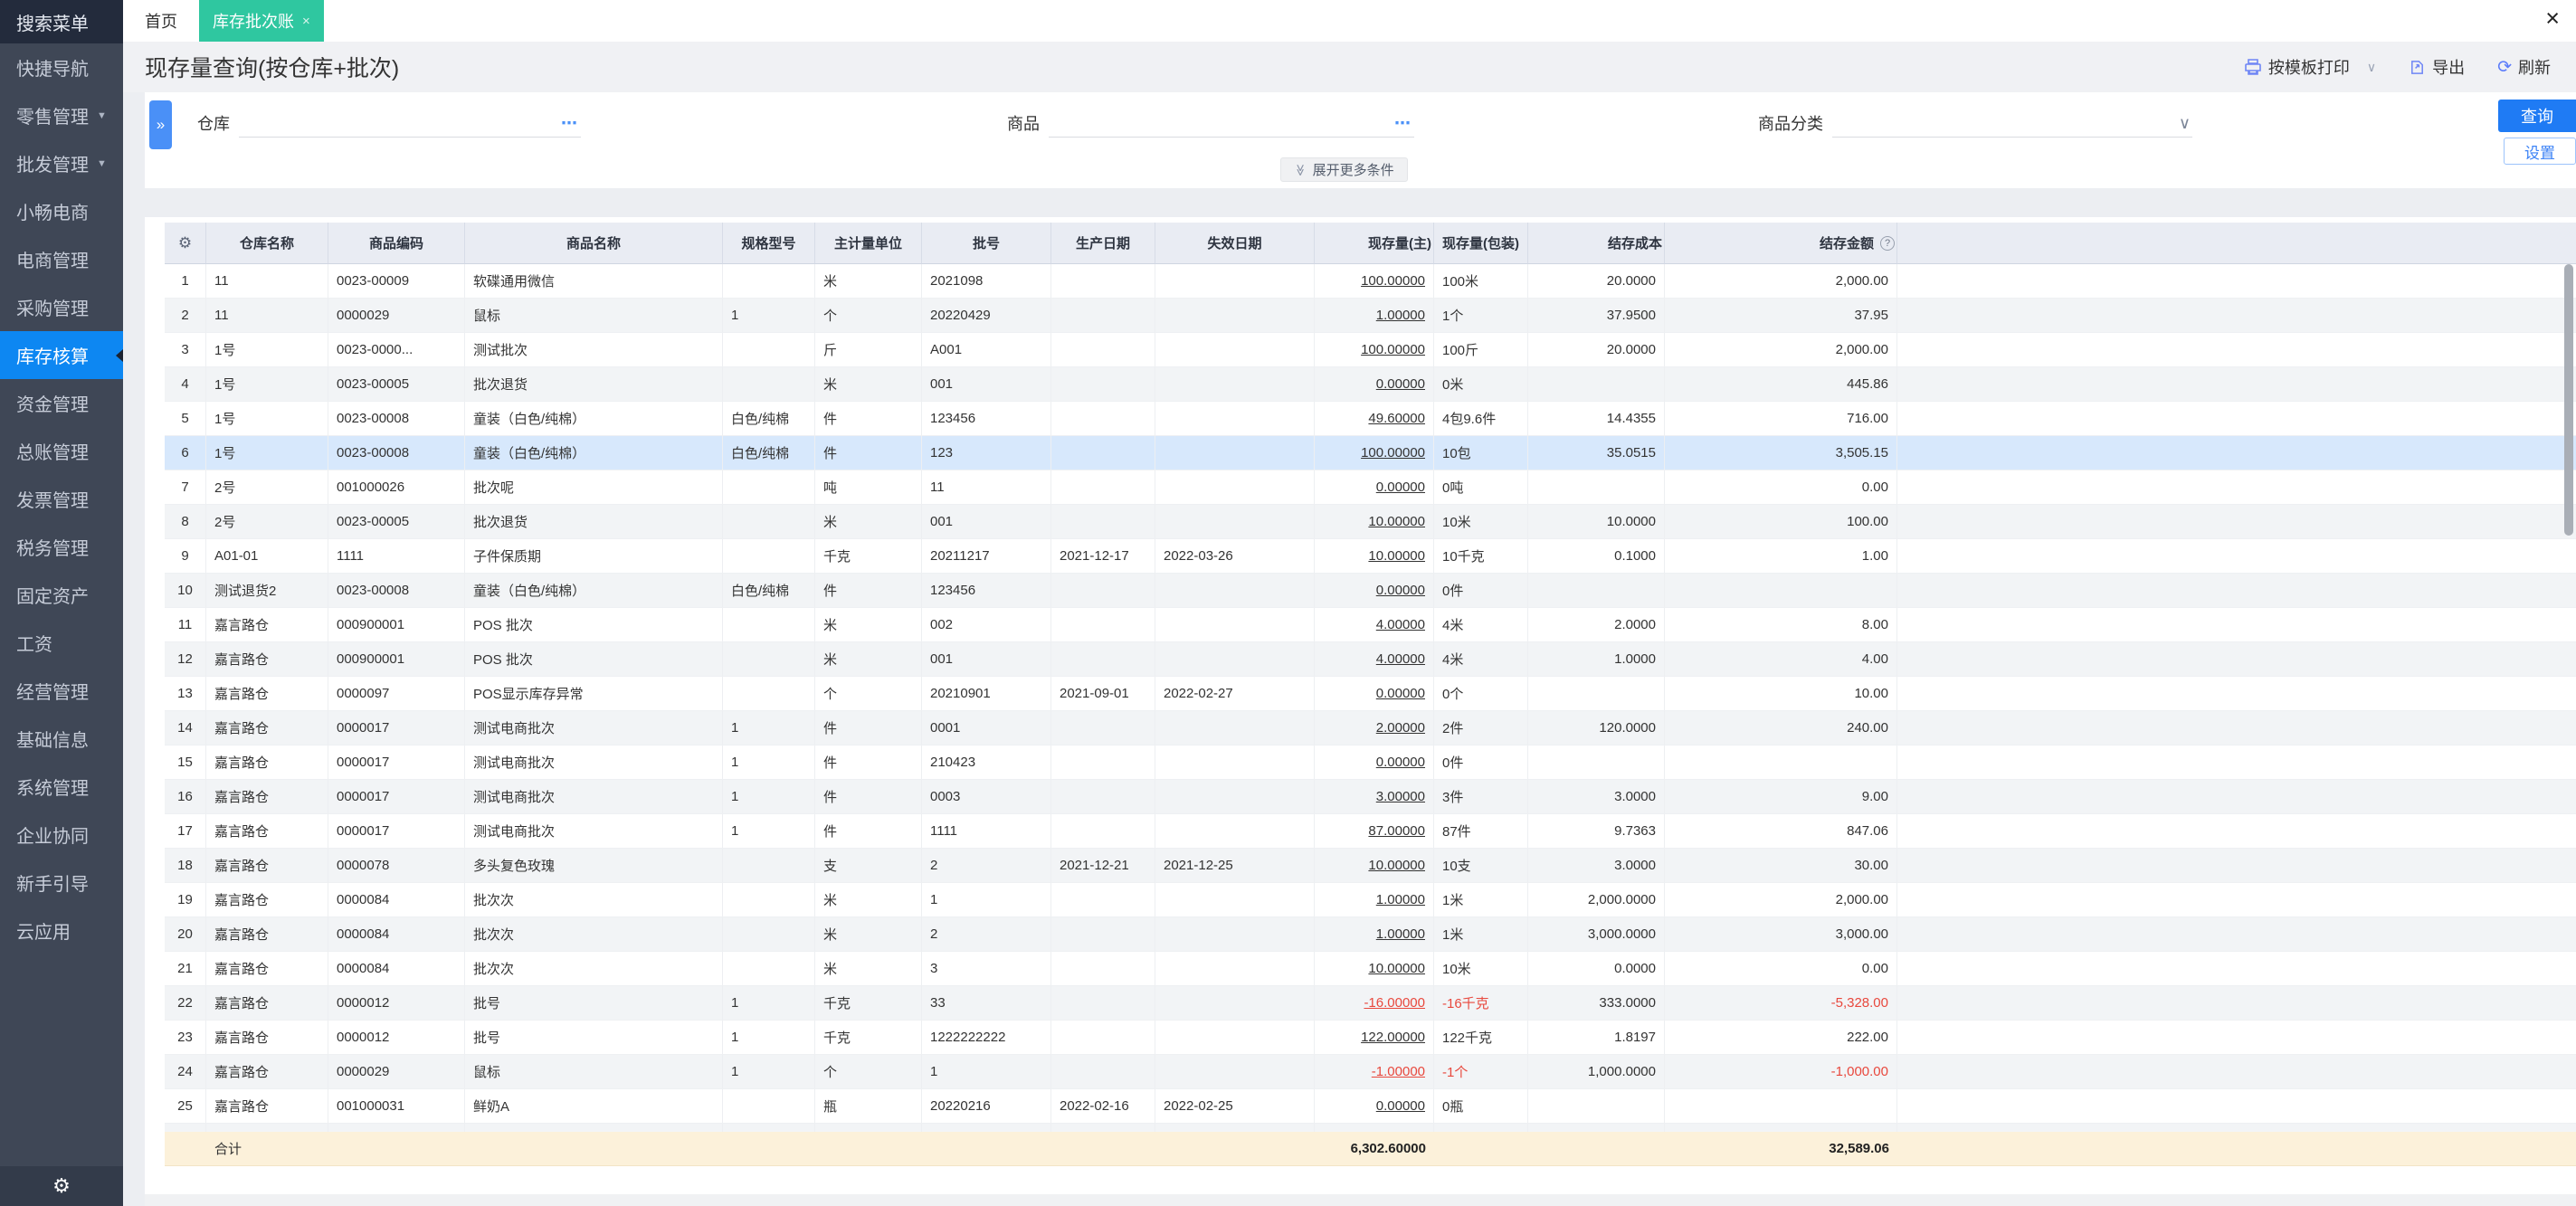  Describe the element at coordinates (1400, 796) in the screenshot. I see `qty-main-link: 3.00000` at that location.